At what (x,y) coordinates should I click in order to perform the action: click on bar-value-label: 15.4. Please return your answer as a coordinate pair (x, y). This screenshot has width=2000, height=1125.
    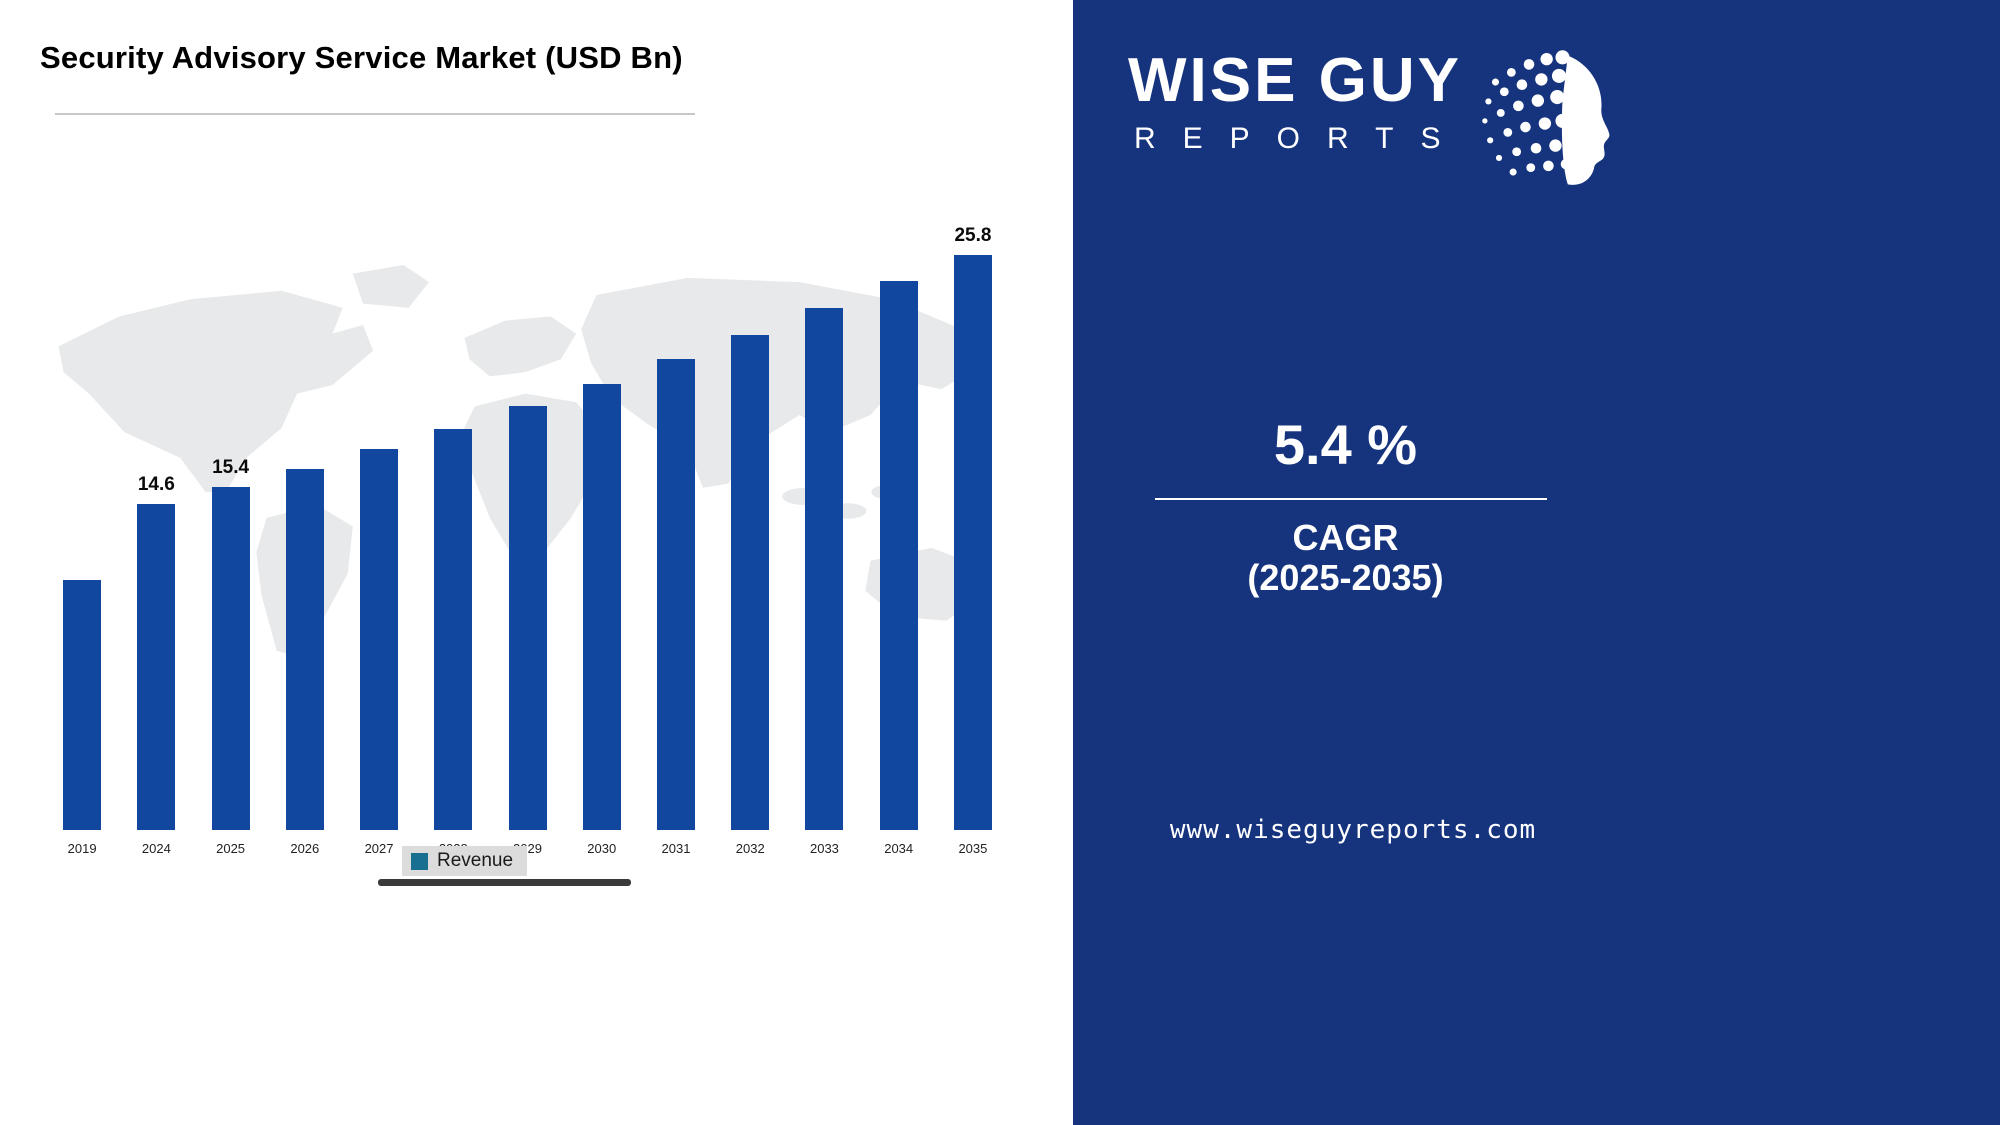
    Looking at the image, I should click on (231, 467).